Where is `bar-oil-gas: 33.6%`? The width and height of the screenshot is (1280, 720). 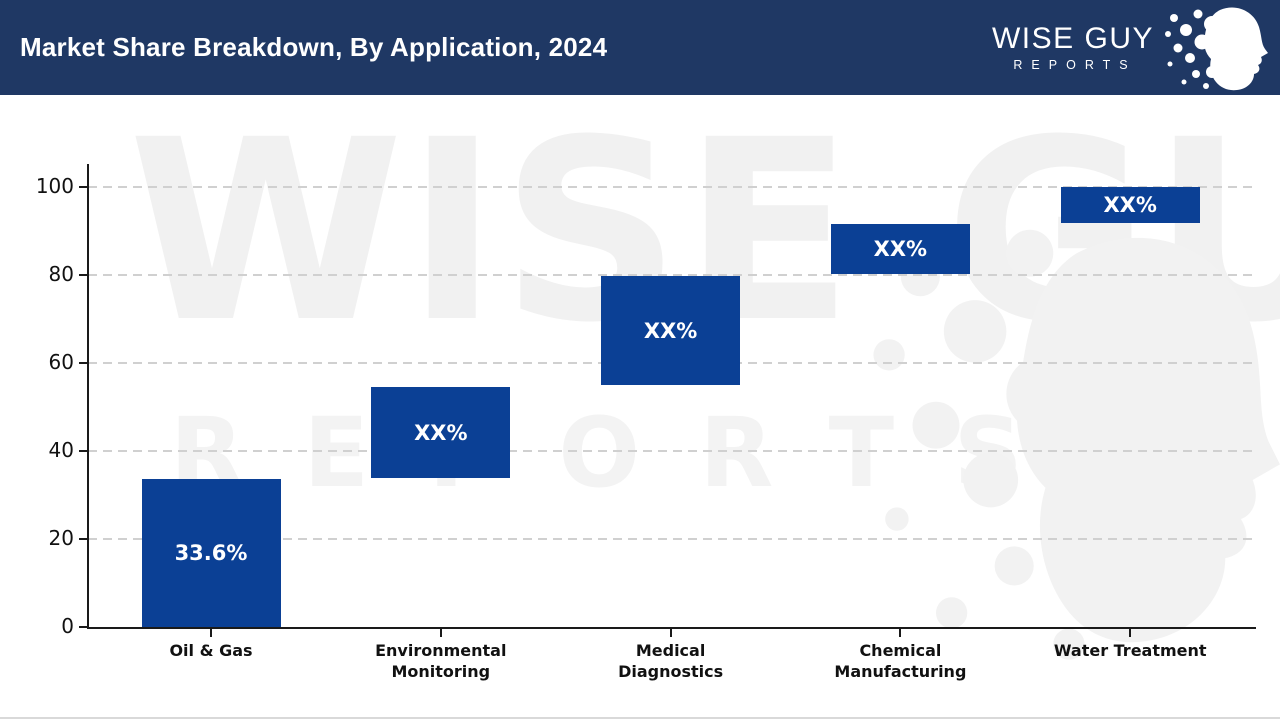
bar-oil-gas: 33.6% is located at coordinates (211, 553).